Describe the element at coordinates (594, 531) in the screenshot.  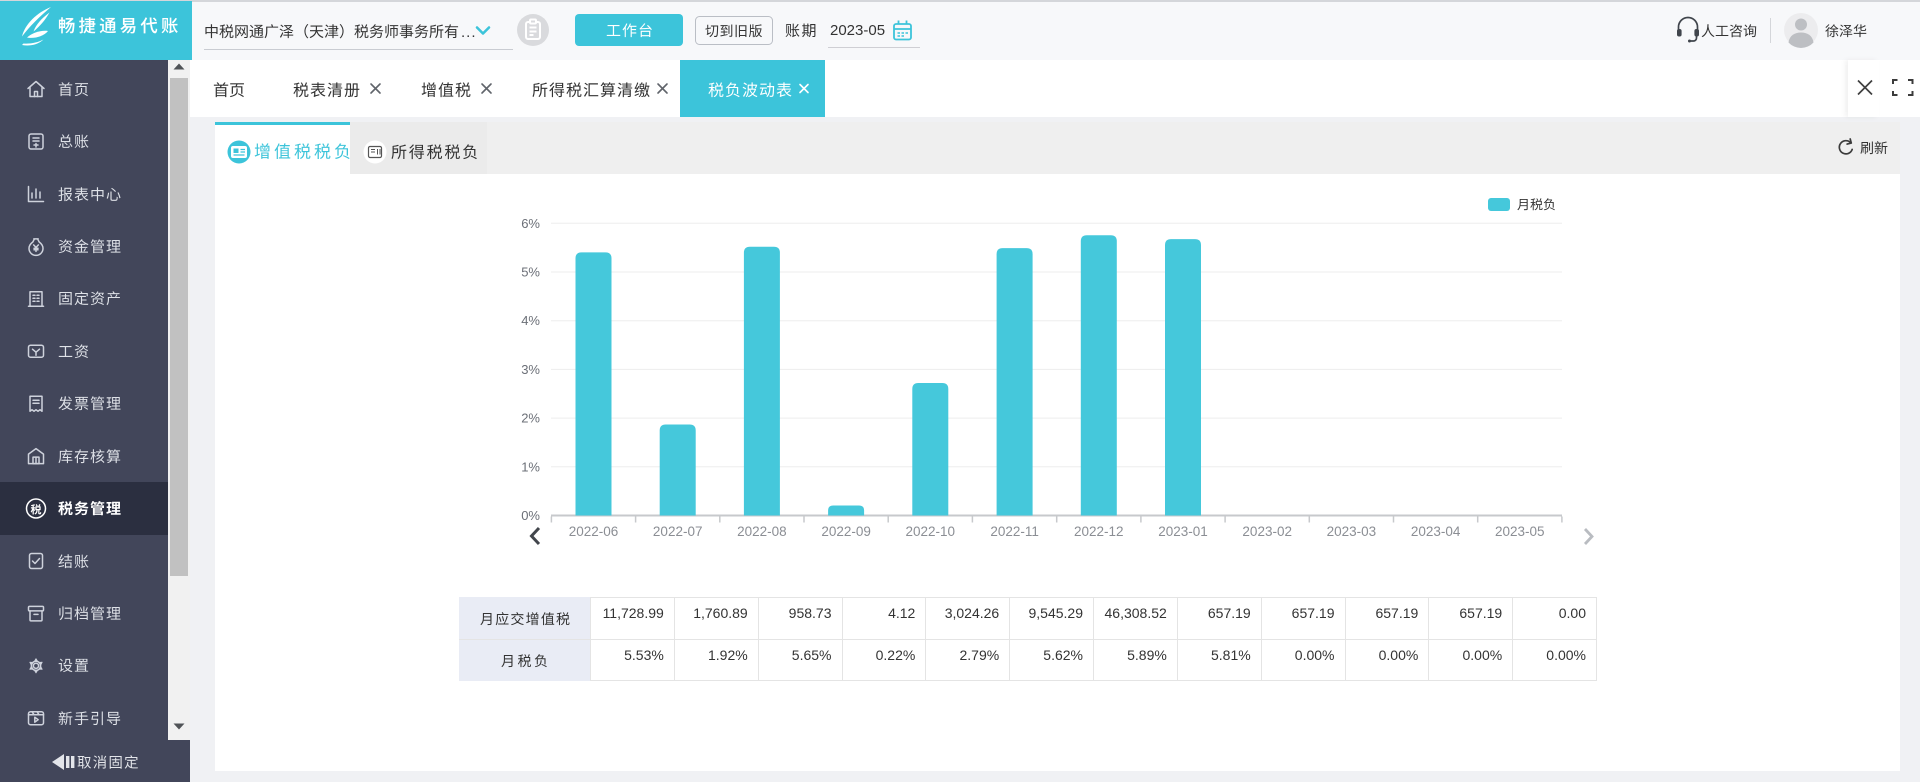
I see `svg-text: 2022-06` at that location.